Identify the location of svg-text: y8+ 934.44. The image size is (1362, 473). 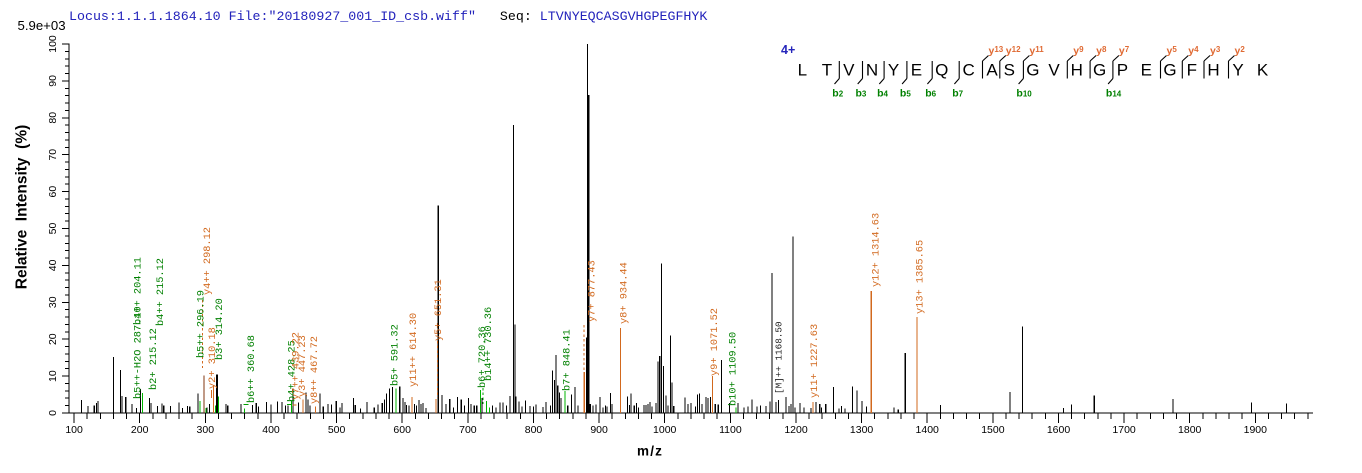
(625, 293).